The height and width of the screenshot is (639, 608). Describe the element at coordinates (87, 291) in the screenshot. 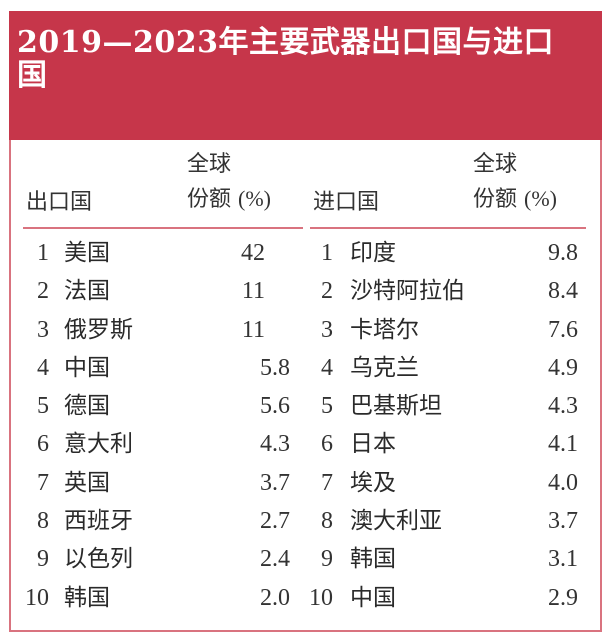

I see `country-name: 法国` at that location.